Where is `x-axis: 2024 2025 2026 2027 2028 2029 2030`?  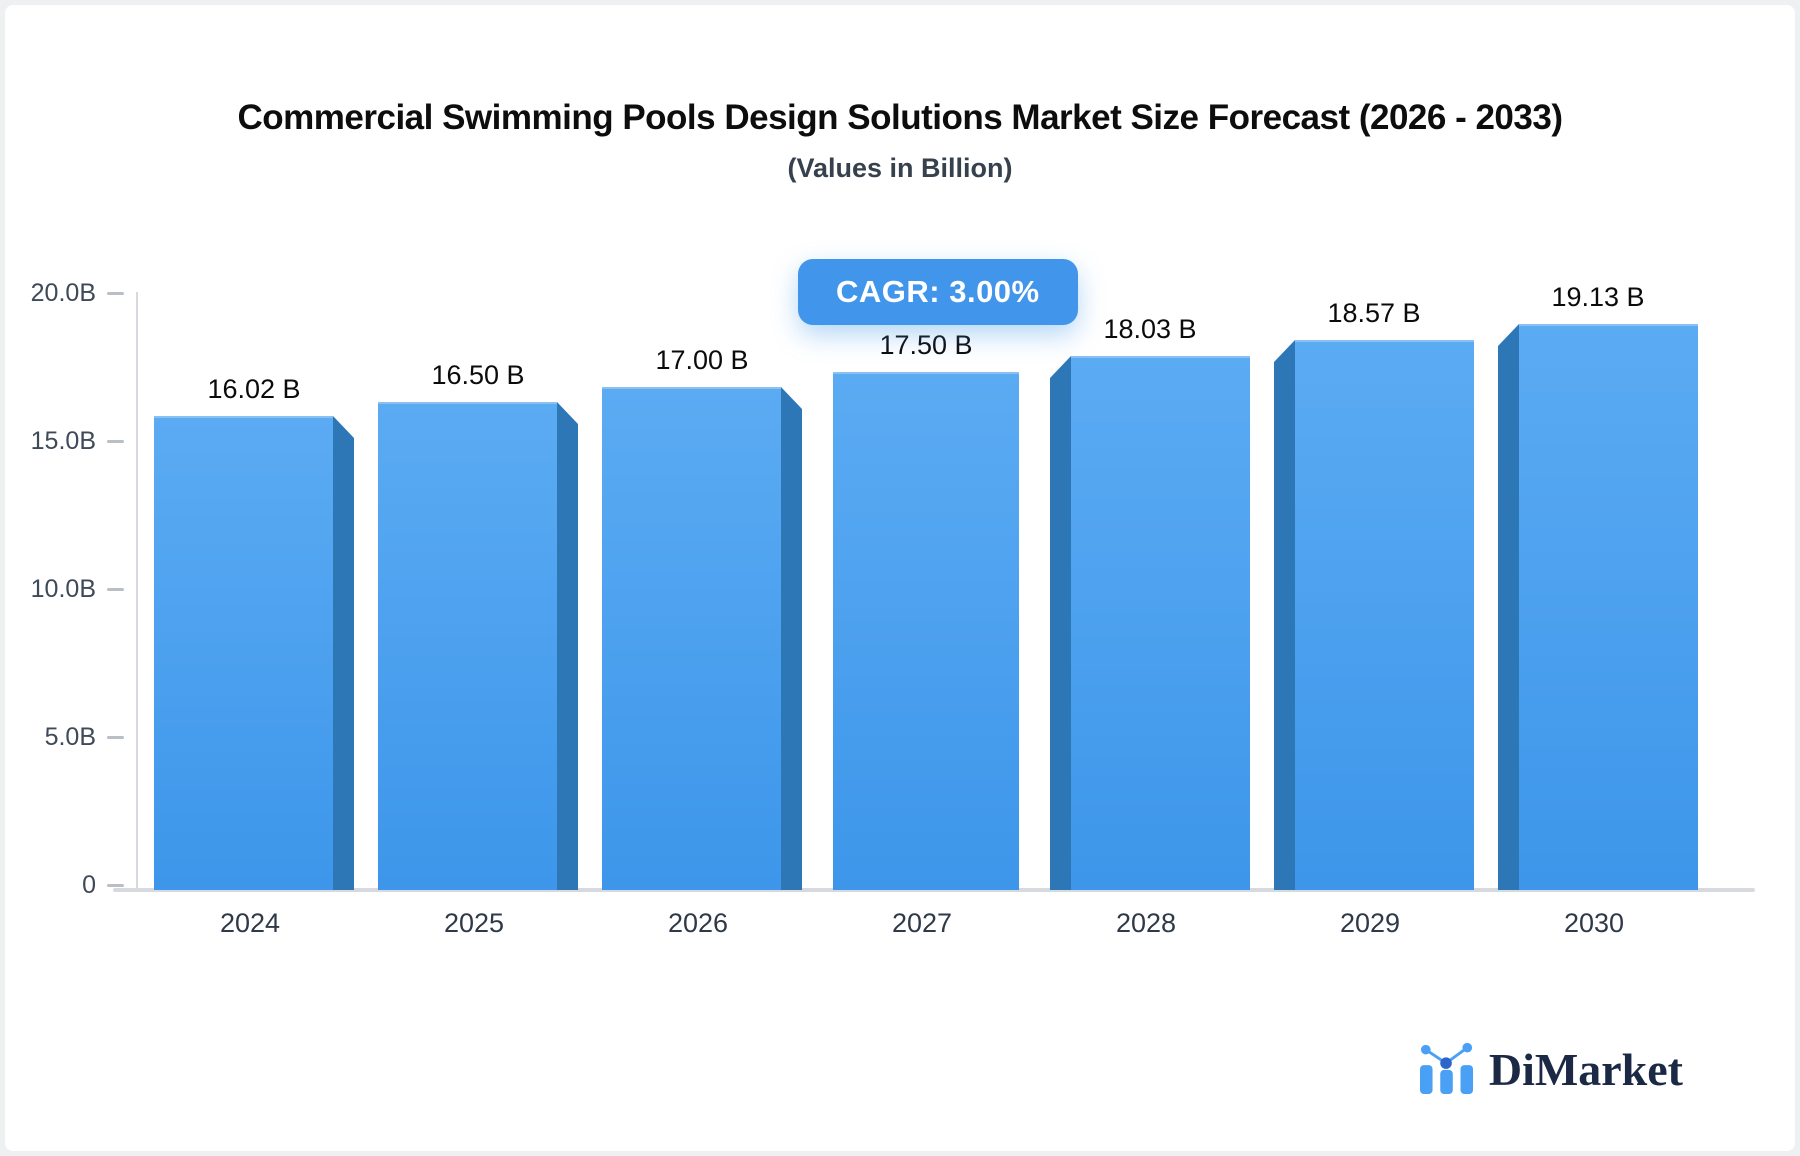 x-axis: 2024 2025 2026 2027 2028 2029 2030 is located at coordinates (922, 920).